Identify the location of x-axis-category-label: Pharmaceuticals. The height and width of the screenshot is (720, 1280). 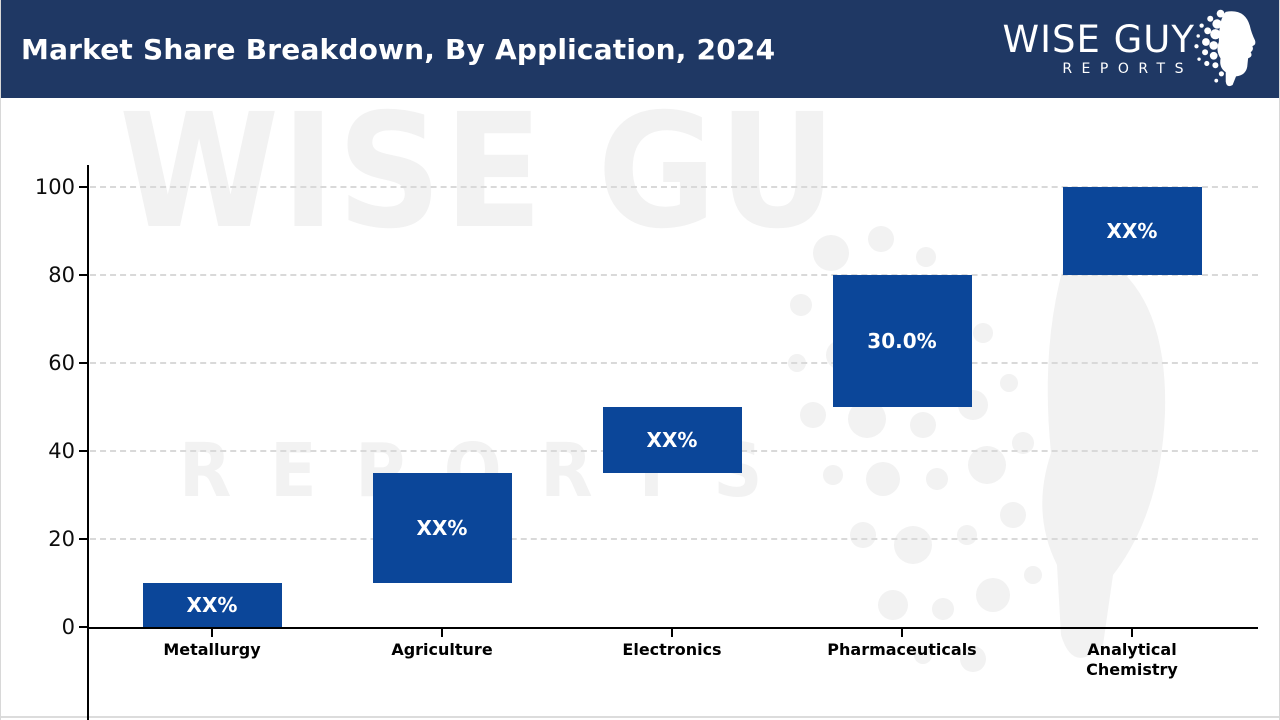
(902, 649).